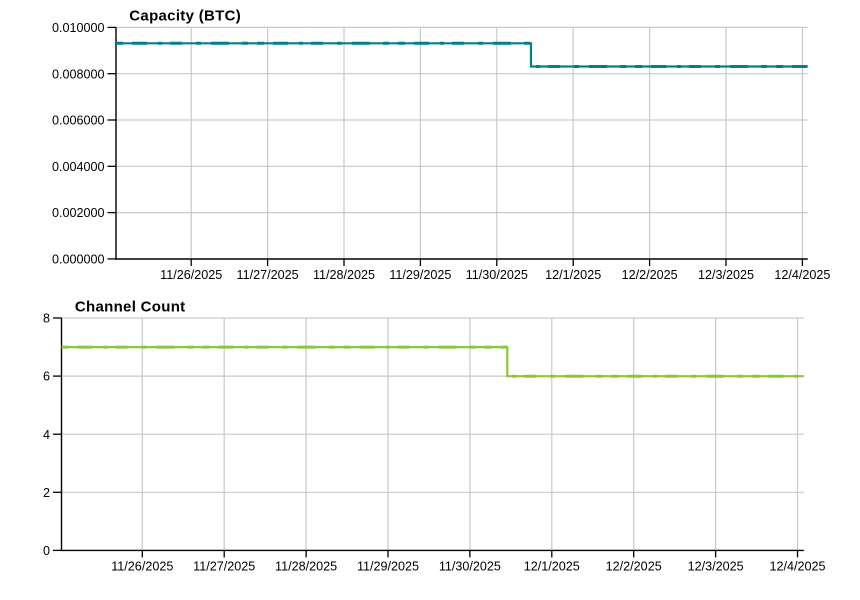  What do you see at coordinates (46, 493) in the screenshot?
I see `svg-text: 2` at bounding box center [46, 493].